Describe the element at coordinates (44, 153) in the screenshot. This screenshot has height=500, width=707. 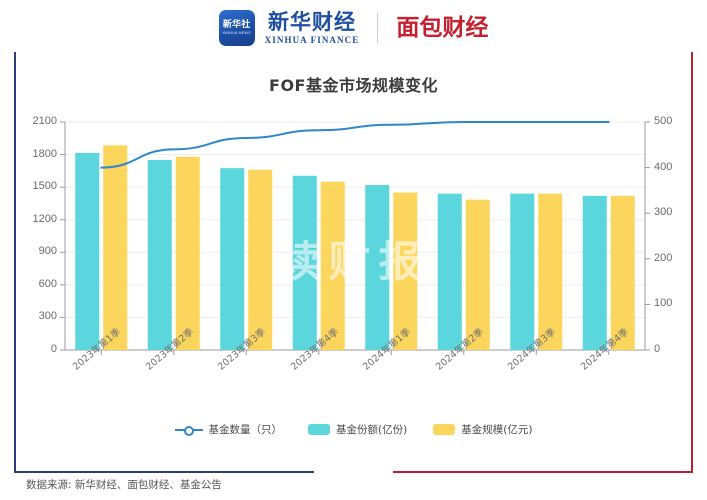
I see `y-axis-left-tick-label: 1800` at that location.